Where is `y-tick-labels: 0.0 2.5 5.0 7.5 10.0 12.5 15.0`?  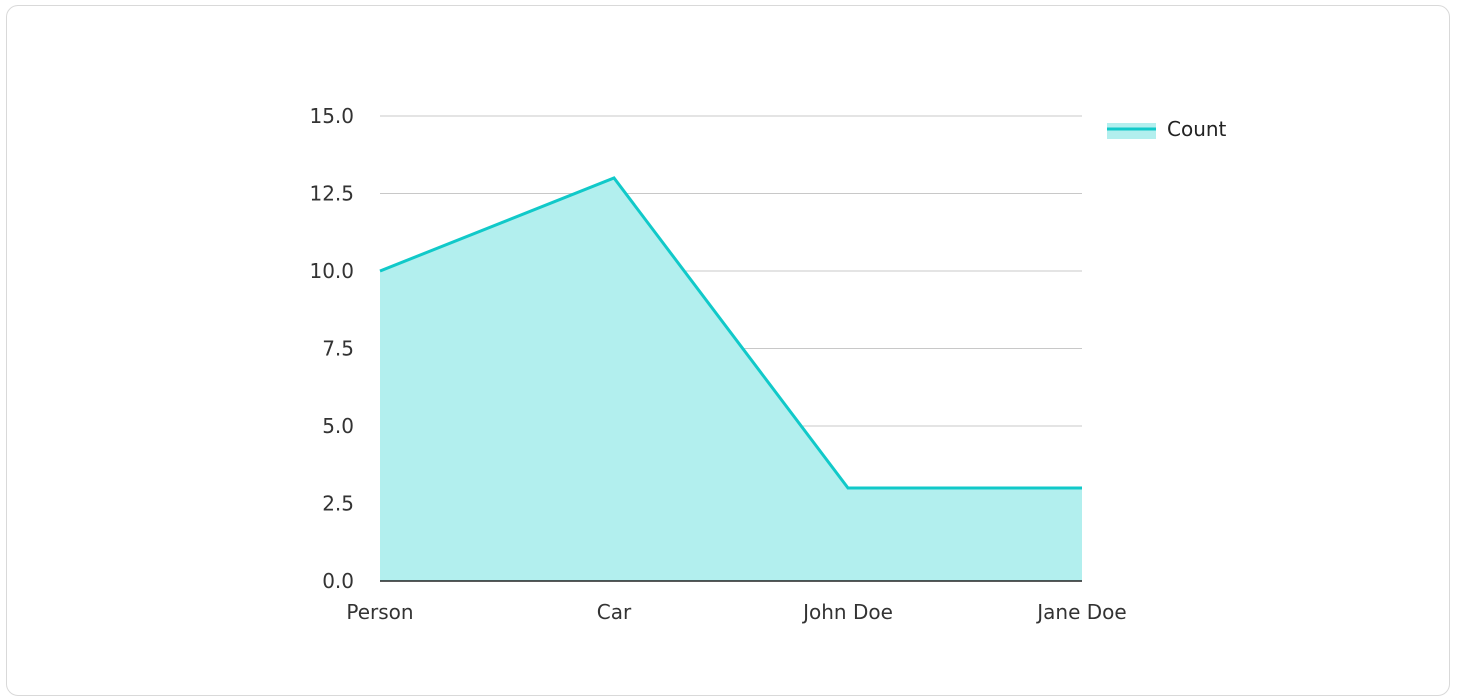
y-tick-labels: 0.0 2.5 5.0 7.5 10.0 12.5 15.0 is located at coordinates (331, 348).